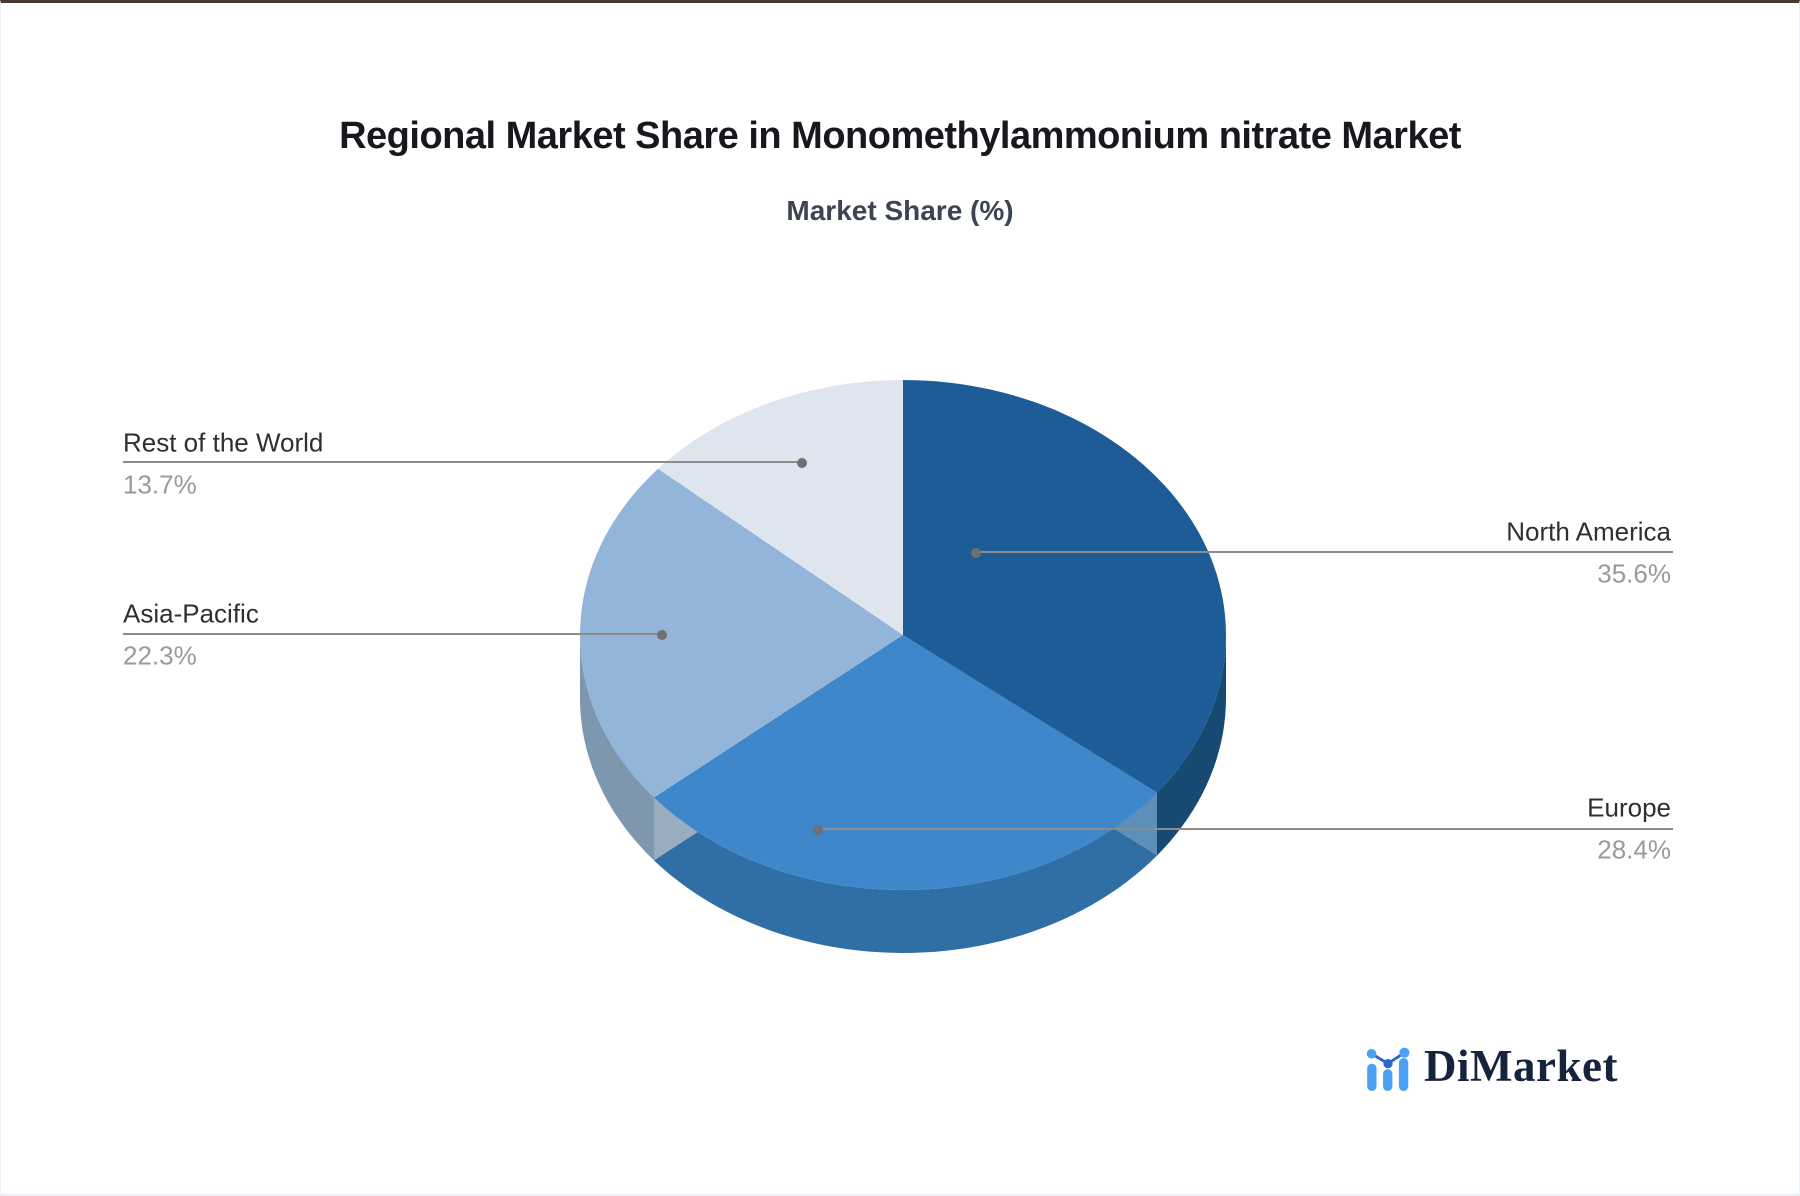 This screenshot has height=1196, width=1800. I want to click on pie-slice-rest-of-the-world, so click(780, 507).